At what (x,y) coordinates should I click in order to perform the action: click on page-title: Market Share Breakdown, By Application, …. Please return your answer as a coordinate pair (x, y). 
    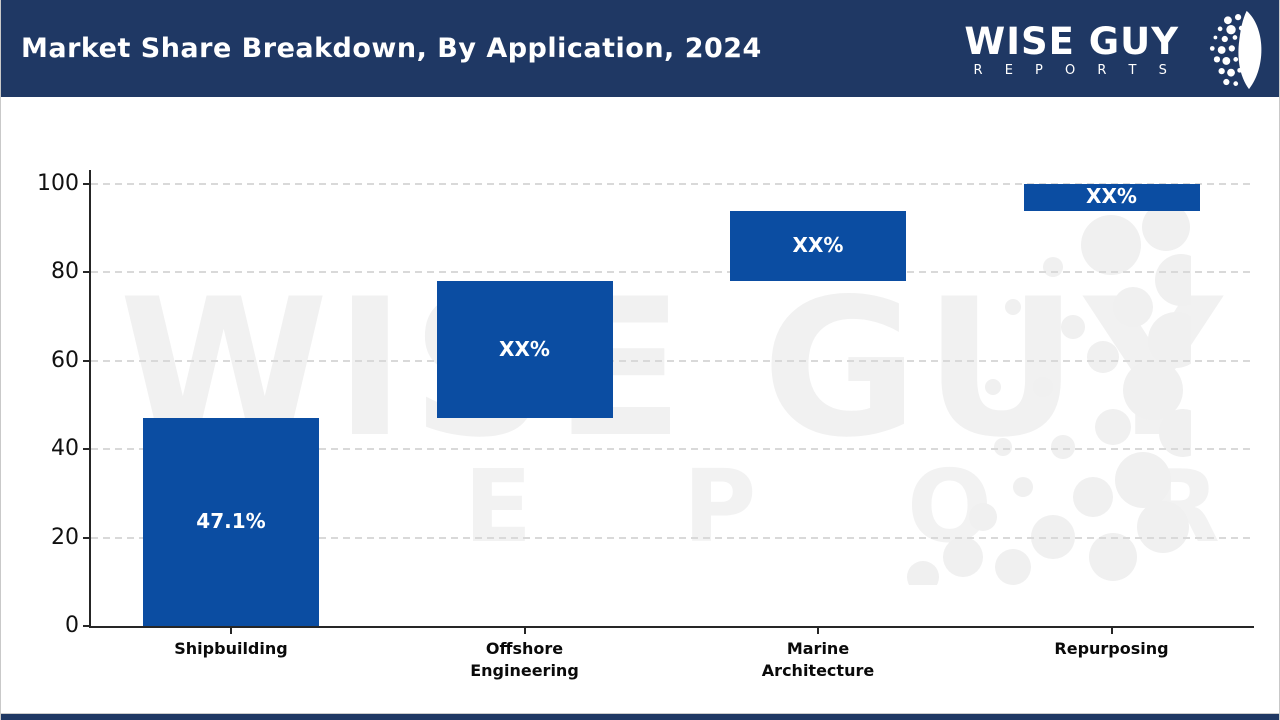
    Looking at the image, I should click on (391, 48).